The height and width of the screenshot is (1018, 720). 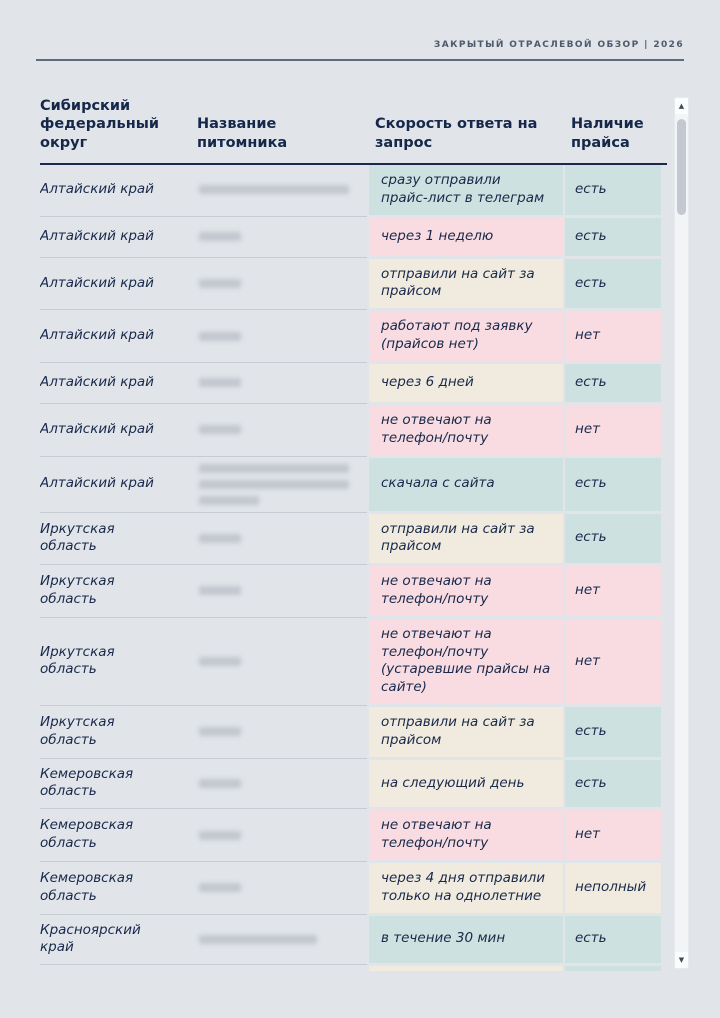 I want to click on column-header-district: Сибирский федеральный округ, so click(x=100, y=124).